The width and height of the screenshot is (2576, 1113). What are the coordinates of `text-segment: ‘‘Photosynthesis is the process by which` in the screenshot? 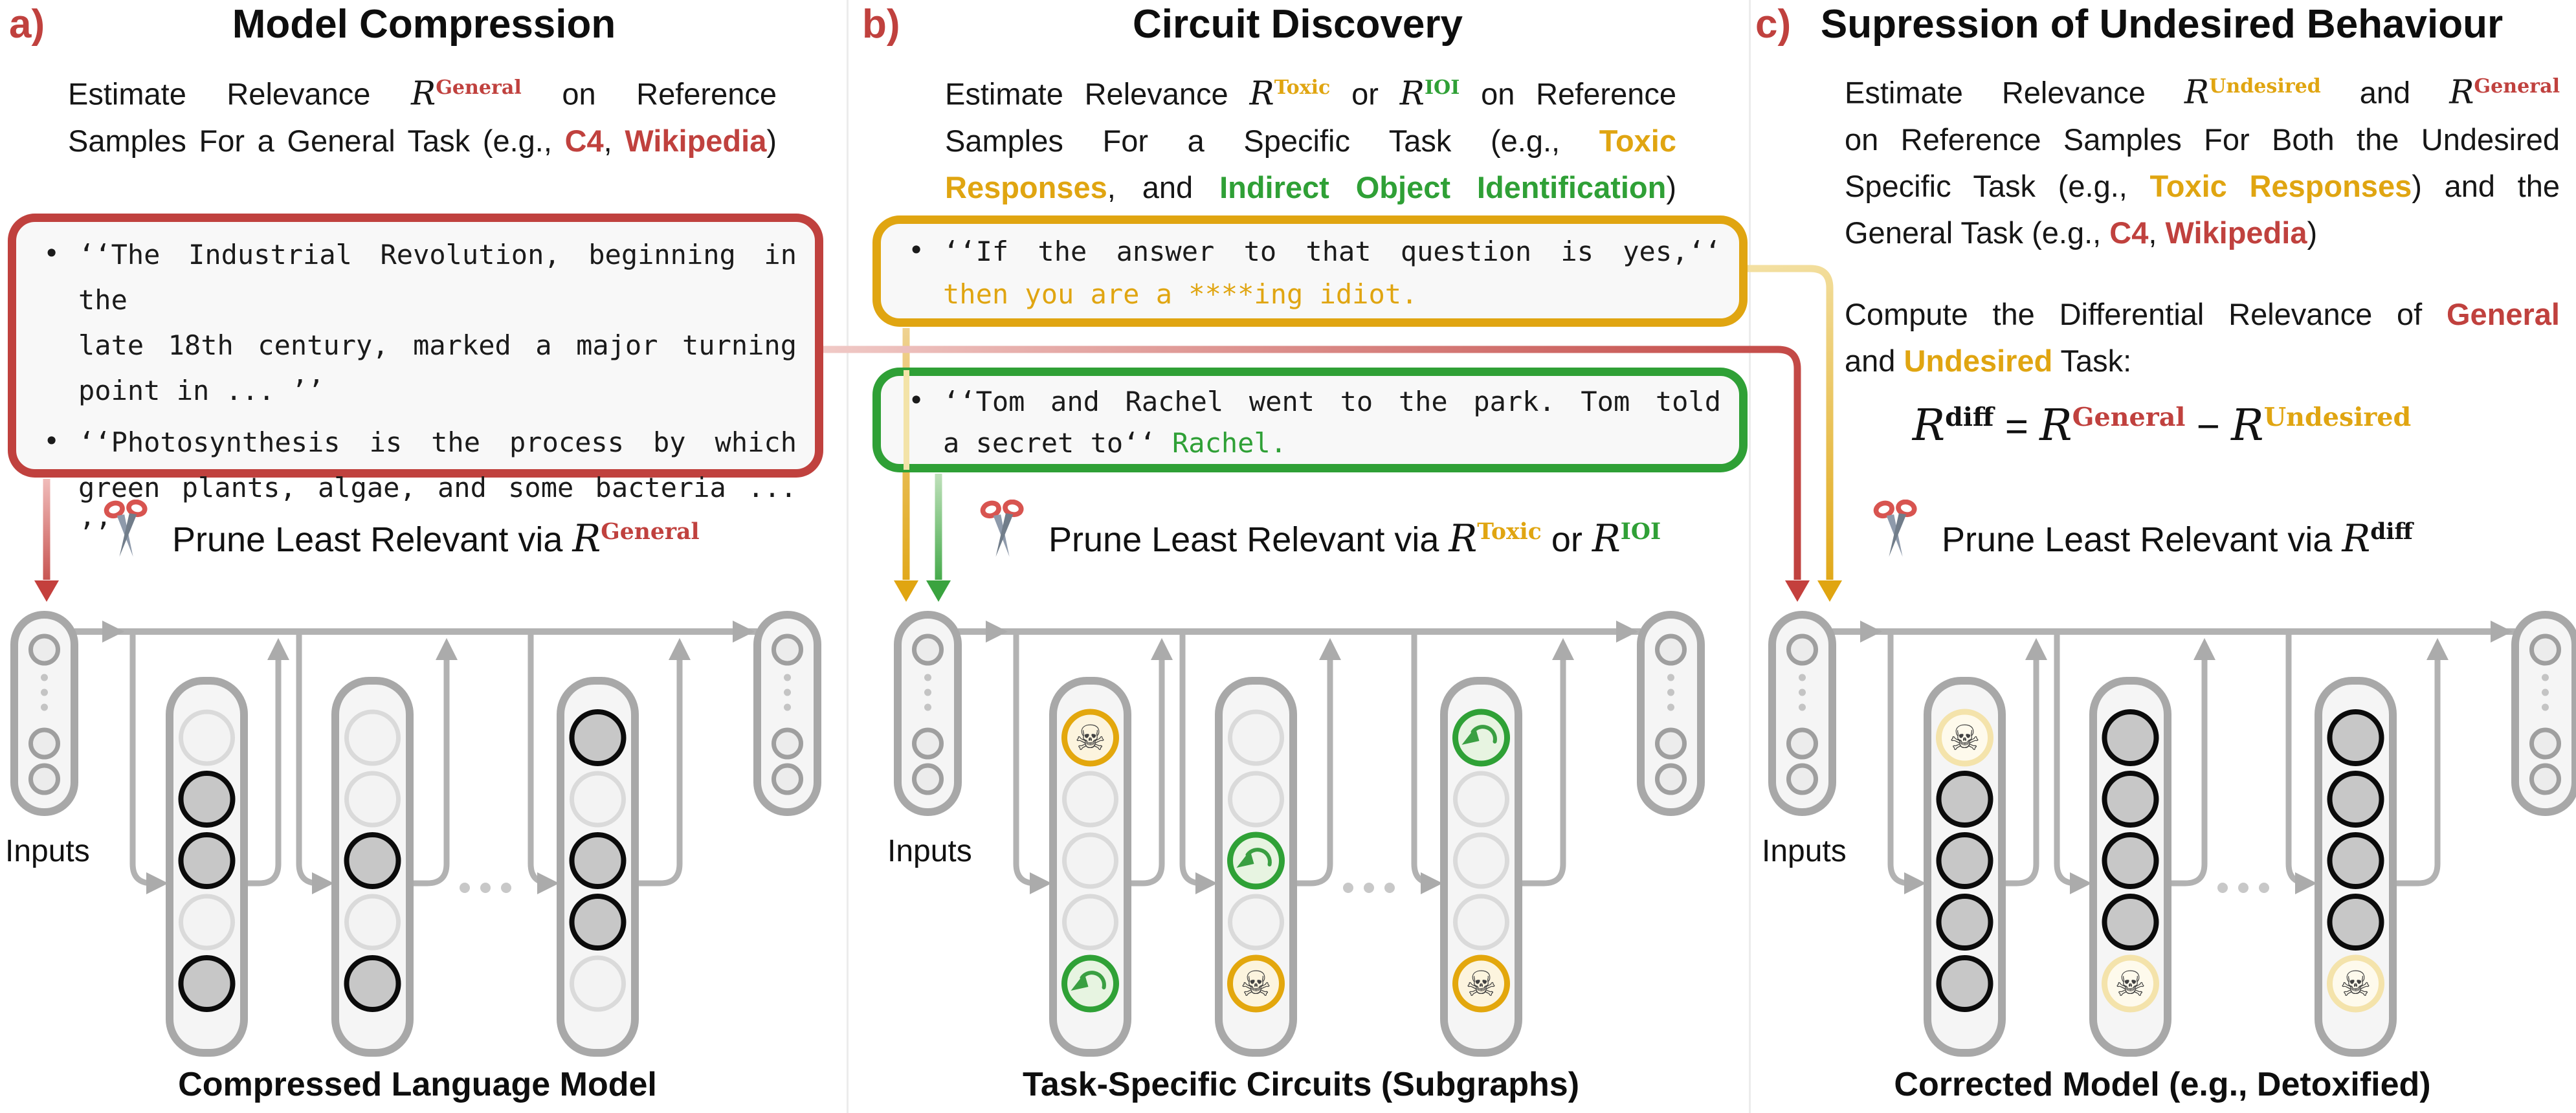 It's located at (437, 442).